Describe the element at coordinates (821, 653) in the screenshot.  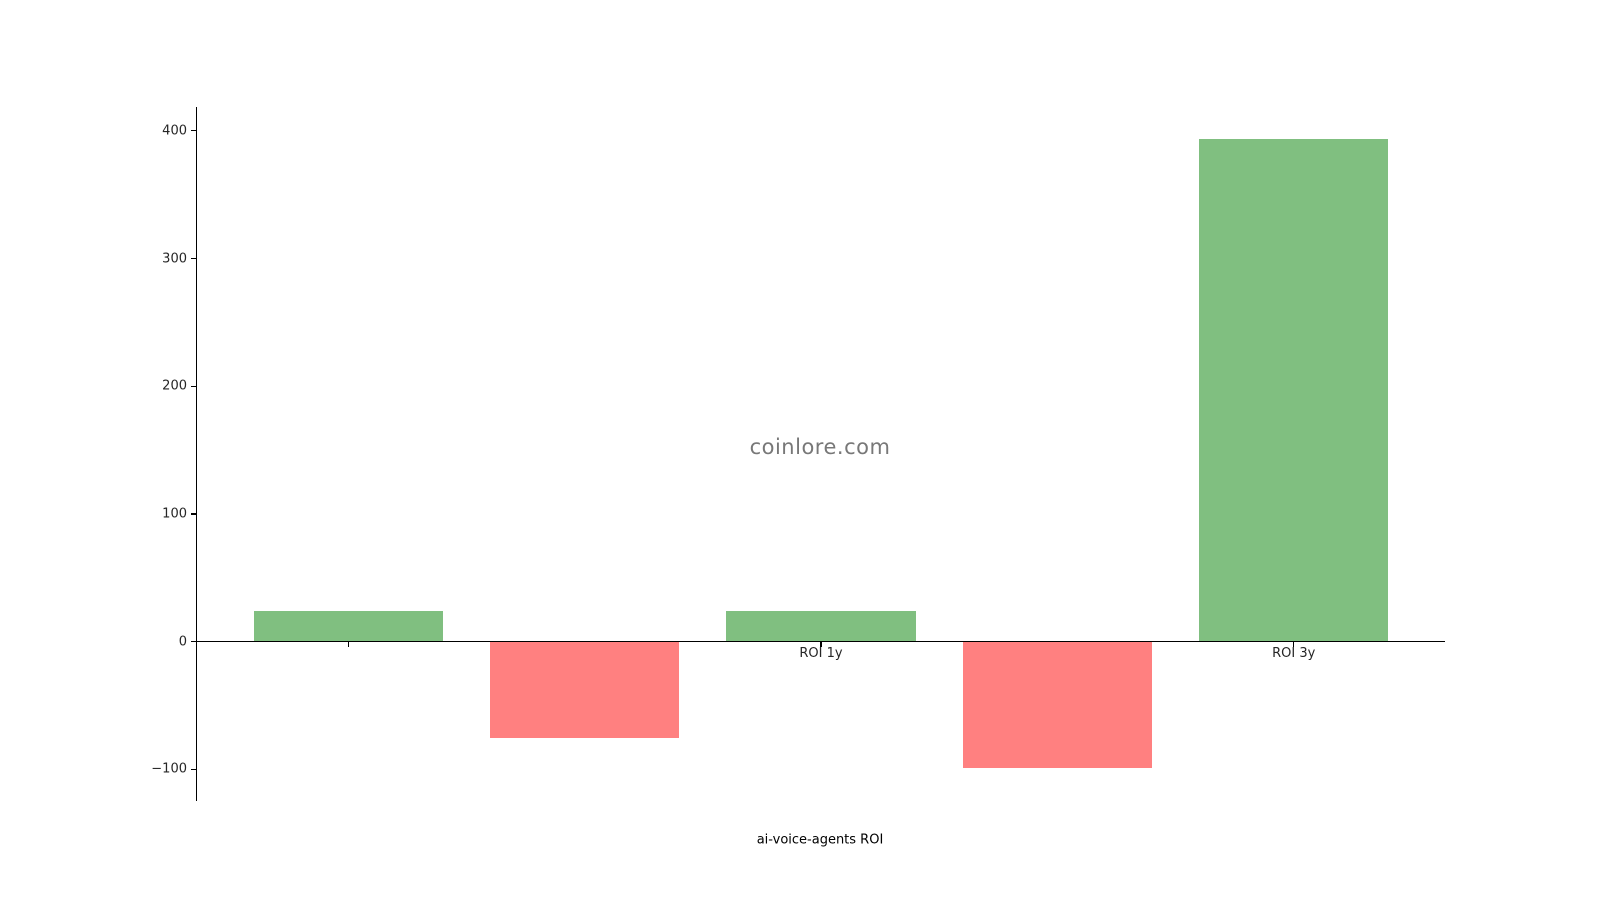
I see `x-tick-label-2: ROI 1y` at that location.